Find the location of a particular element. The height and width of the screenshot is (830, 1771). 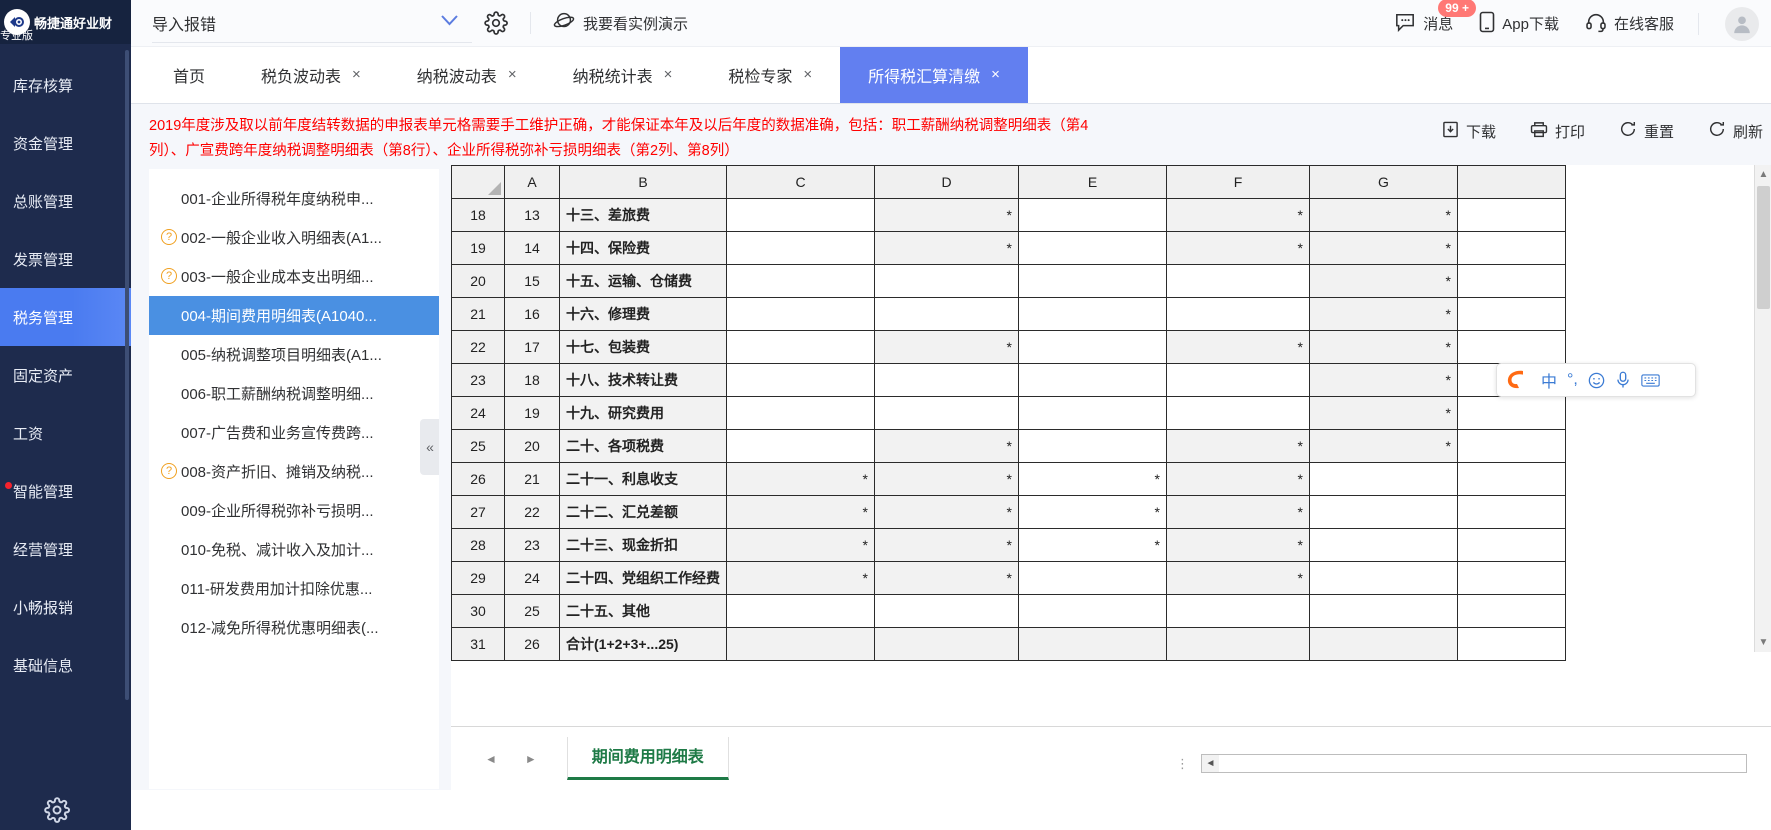

online-support-button: 在线客服 is located at coordinates (1629, 24).